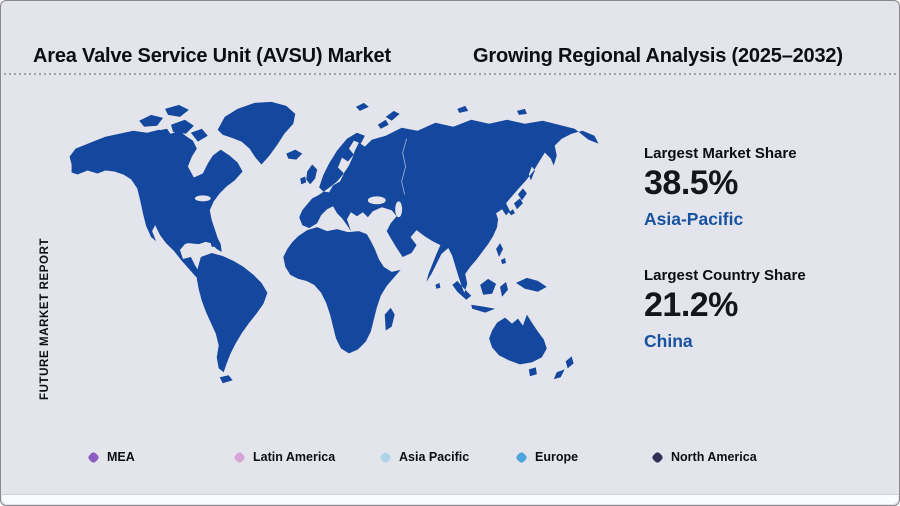 The height and width of the screenshot is (506, 900). Describe the element at coordinates (657, 457) in the screenshot. I see `legend-dot-north-america` at that location.